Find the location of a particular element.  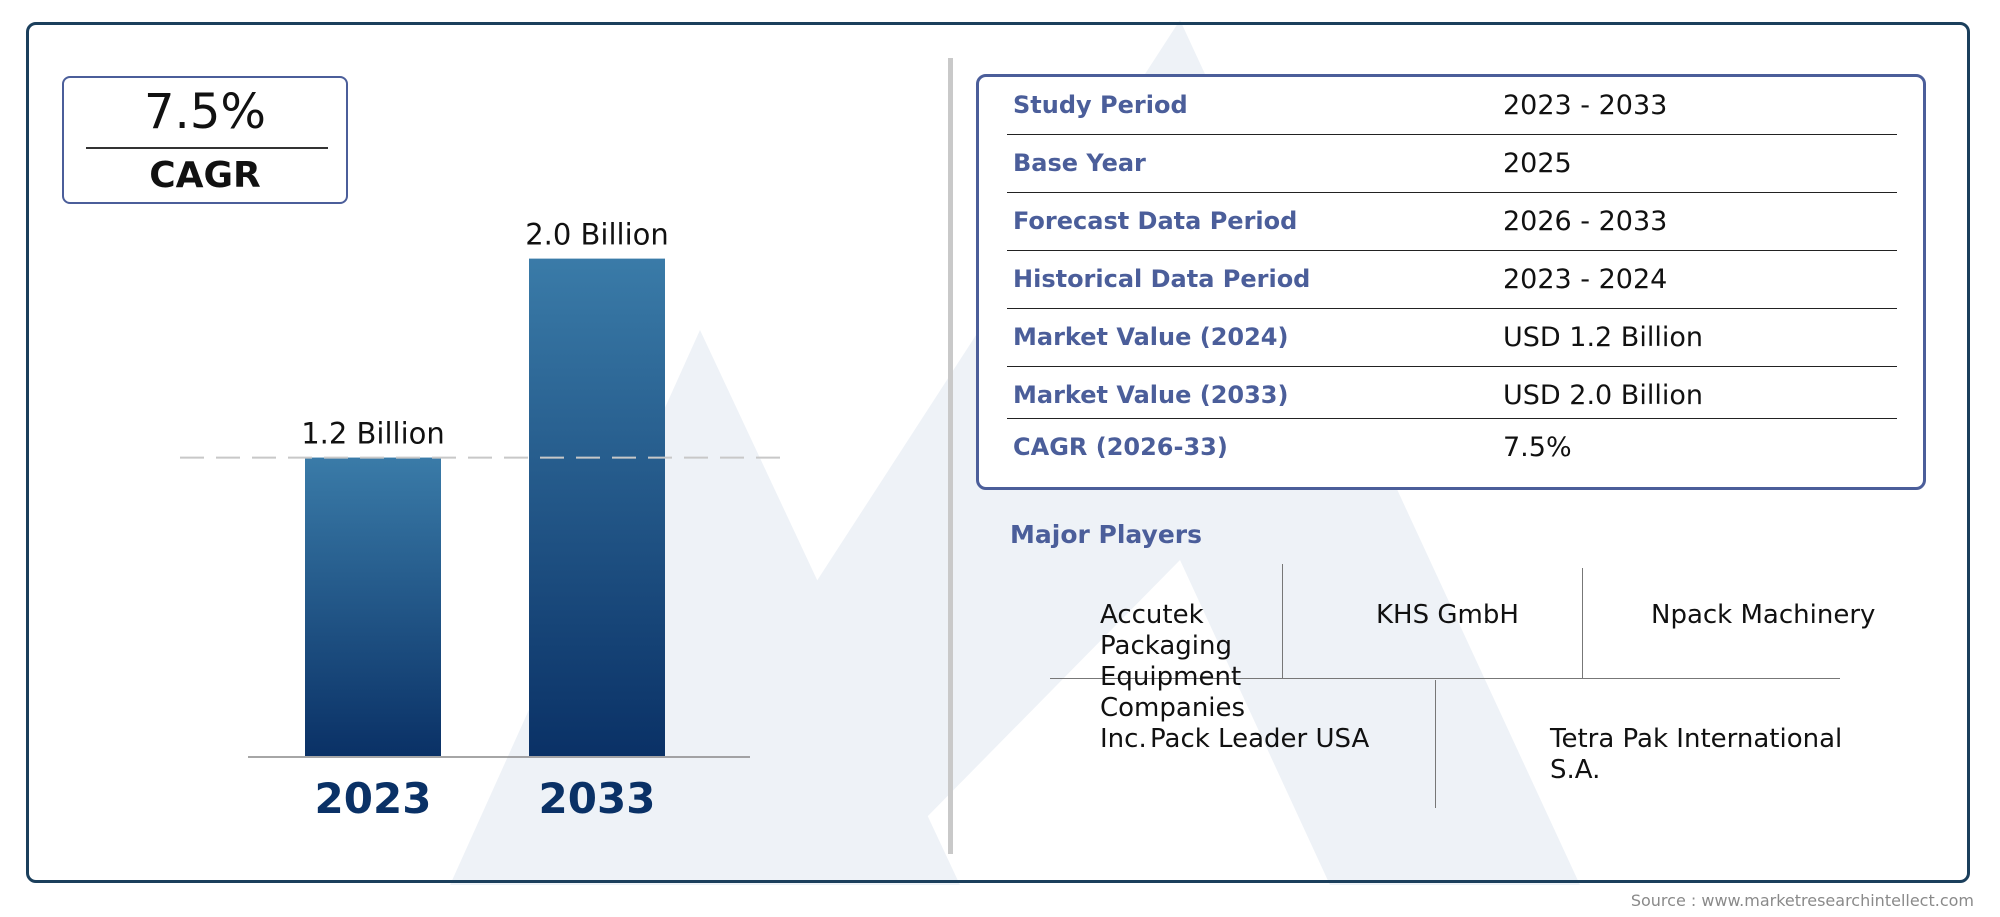

bar-2023 is located at coordinates (373, 606).